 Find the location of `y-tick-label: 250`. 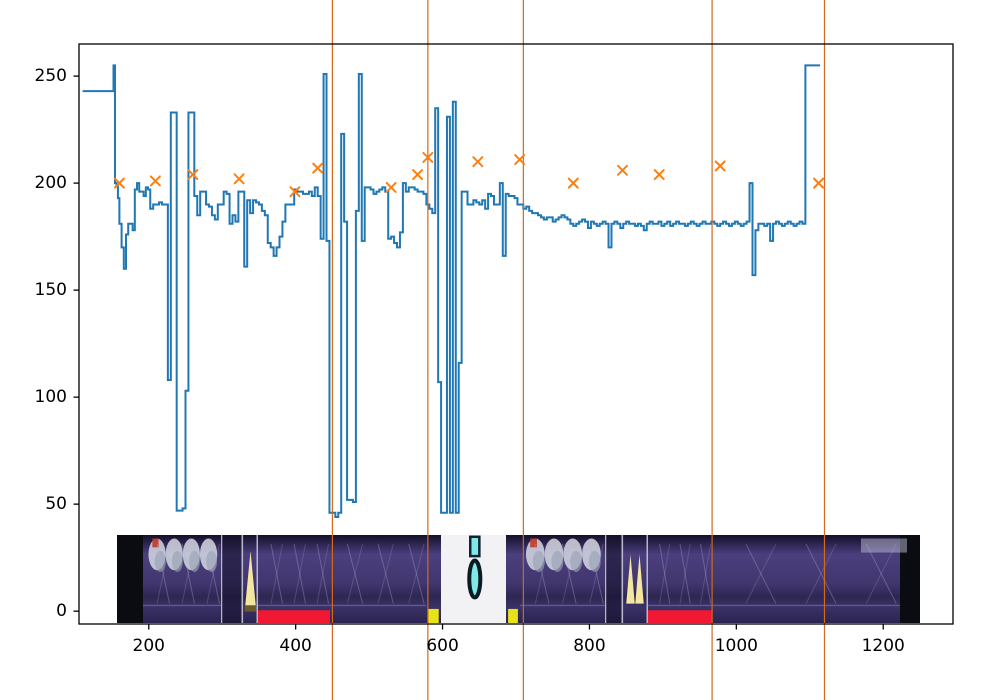

y-tick-label: 250 is located at coordinates (50, 76).